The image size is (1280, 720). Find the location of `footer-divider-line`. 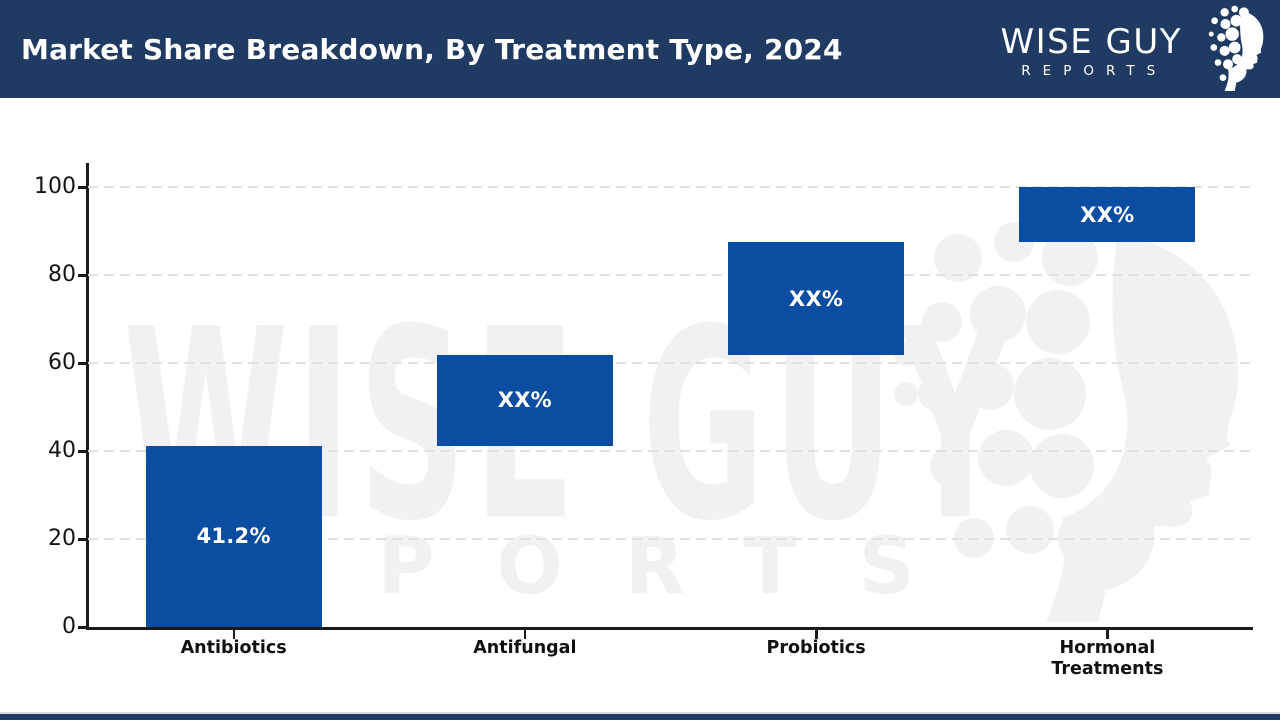

footer-divider-line is located at coordinates (640, 713).